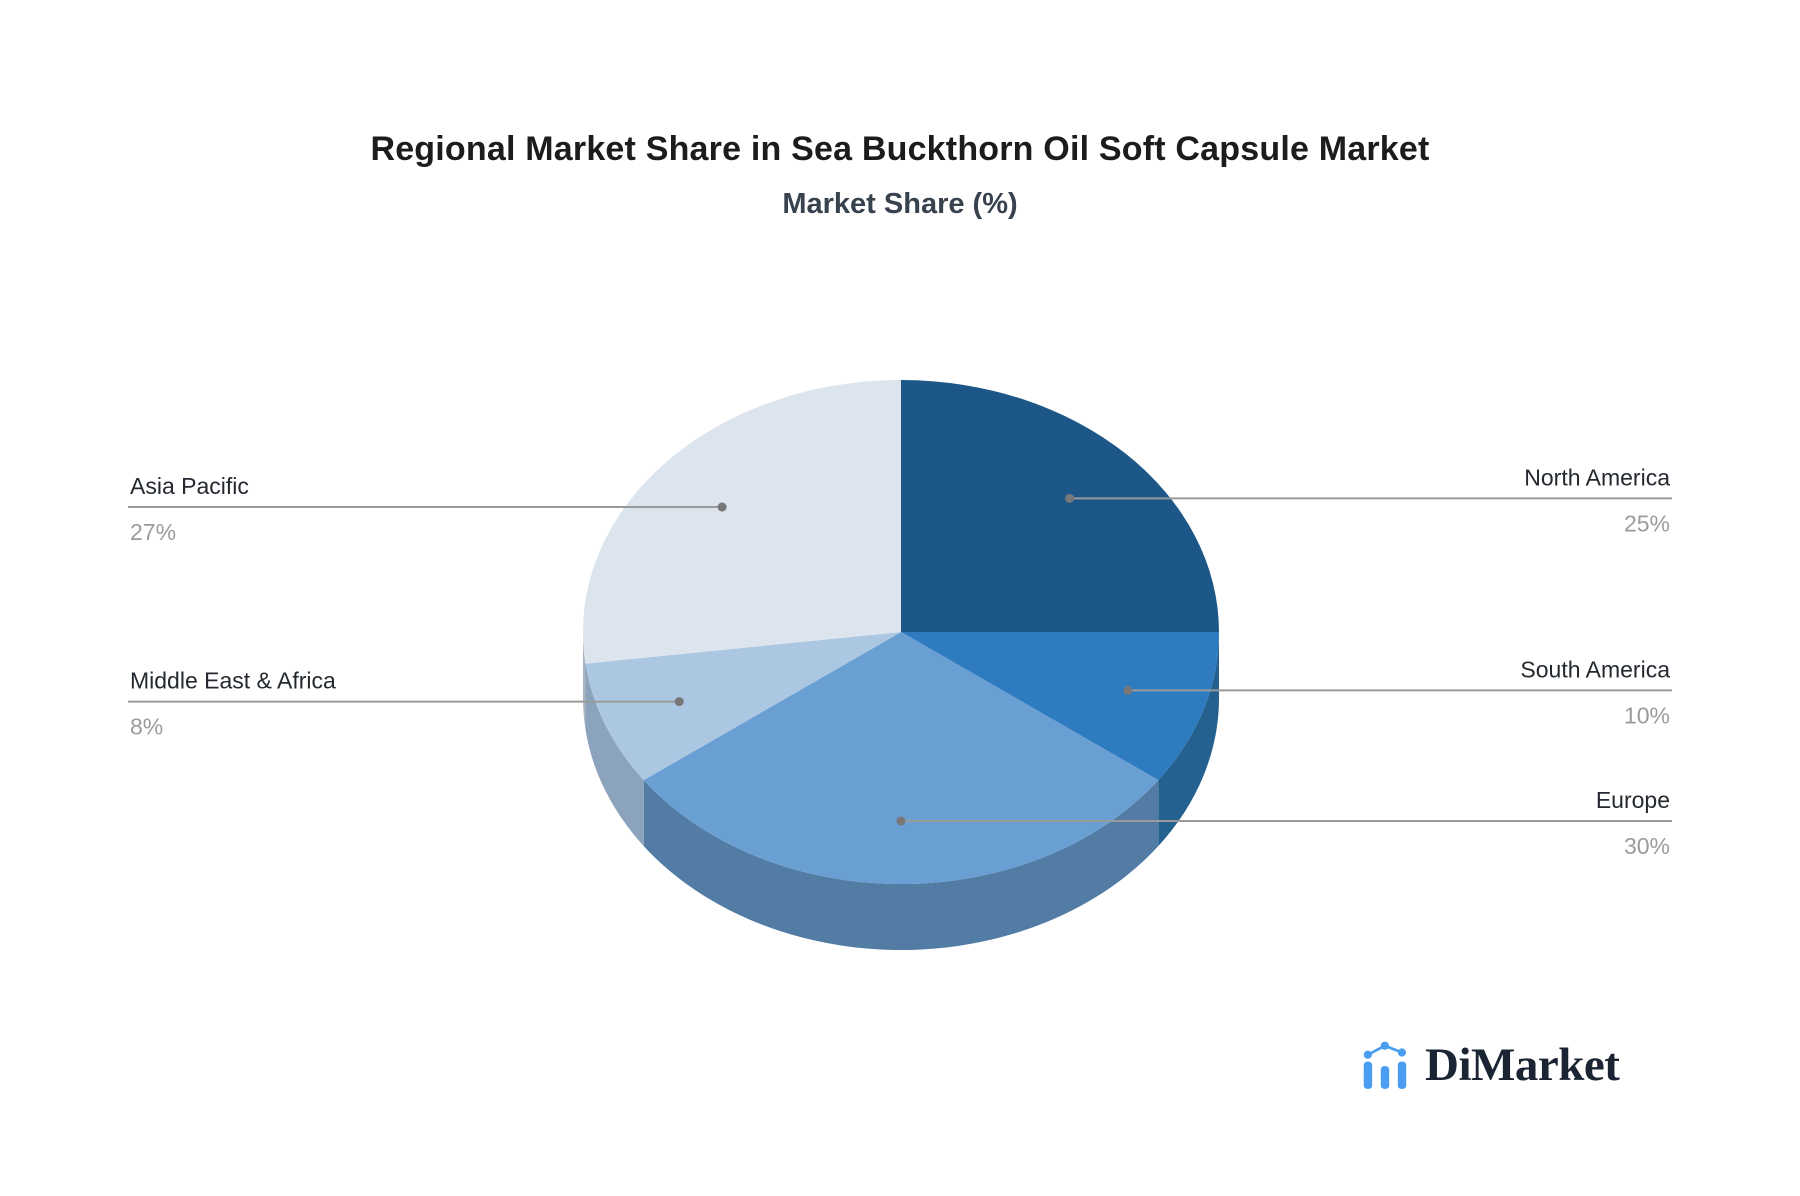 This screenshot has width=1800, height=1196. What do you see at coordinates (900, 204) in the screenshot?
I see `chart-subtitle: Market Share (%)` at bounding box center [900, 204].